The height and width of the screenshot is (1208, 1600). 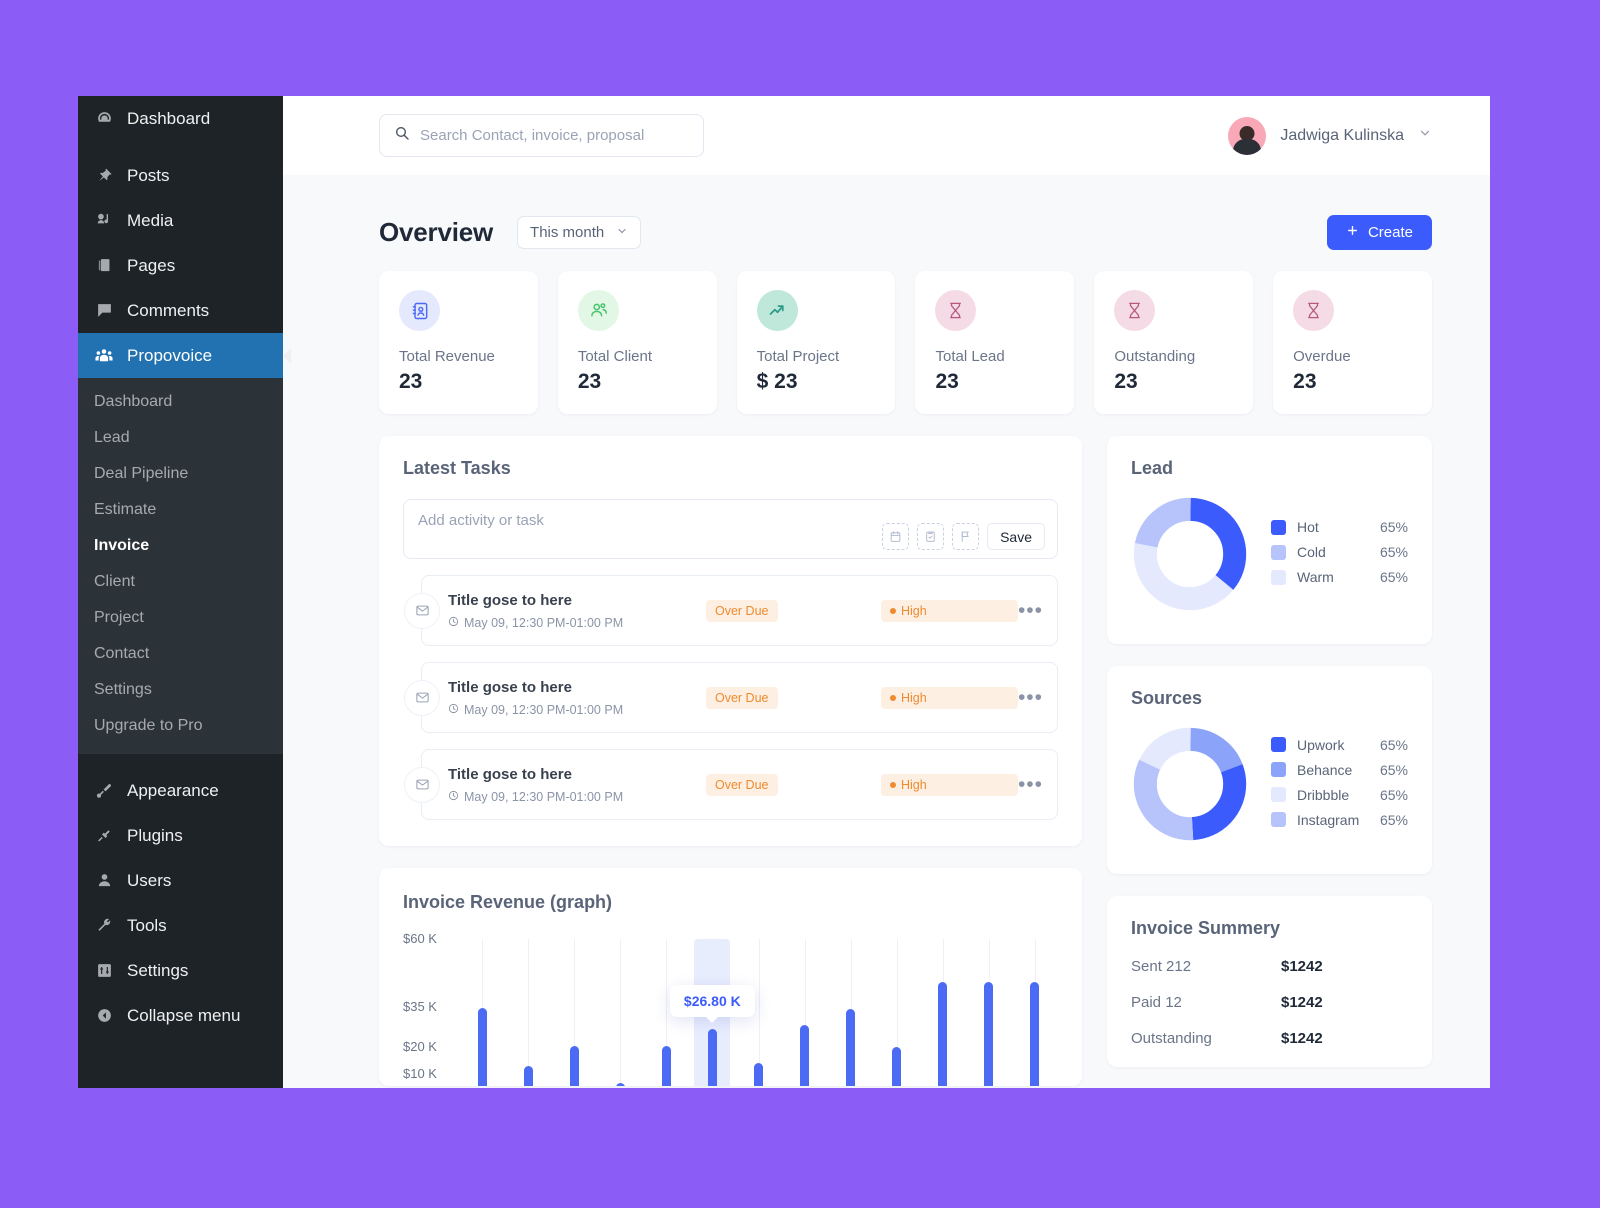 What do you see at coordinates (1425, 135) in the screenshot?
I see `chevron-down-icon` at bounding box center [1425, 135].